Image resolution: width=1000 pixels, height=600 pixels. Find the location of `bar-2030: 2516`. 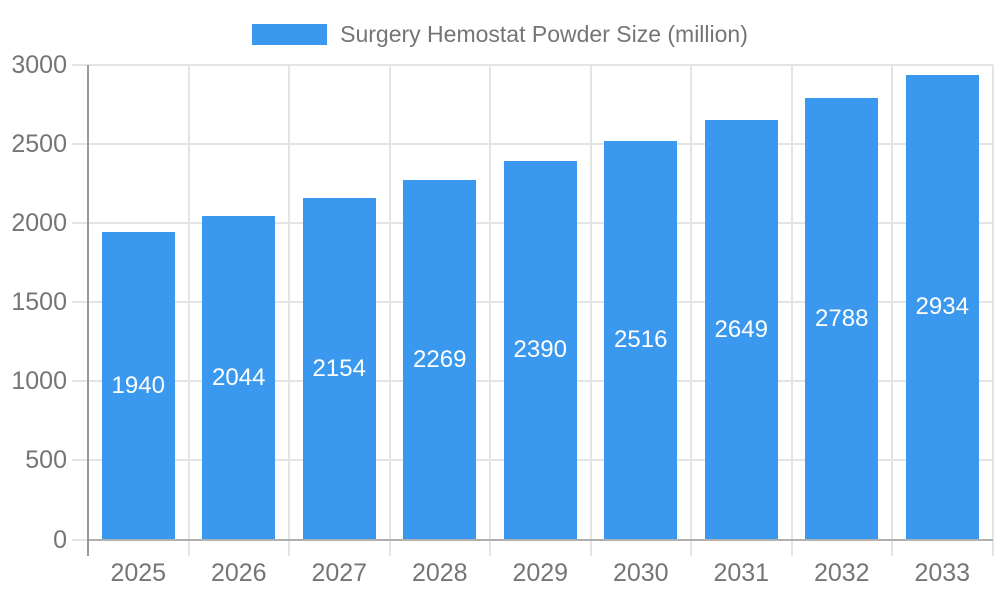

bar-2030: 2516 is located at coordinates (641, 340).